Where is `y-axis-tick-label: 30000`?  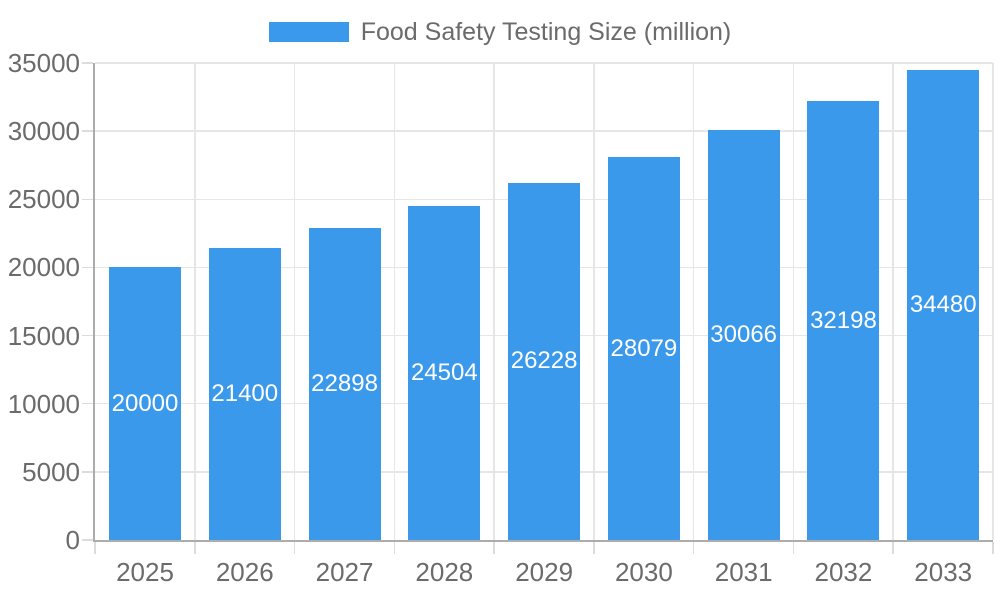 y-axis-tick-label: 30000 is located at coordinates (43, 131).